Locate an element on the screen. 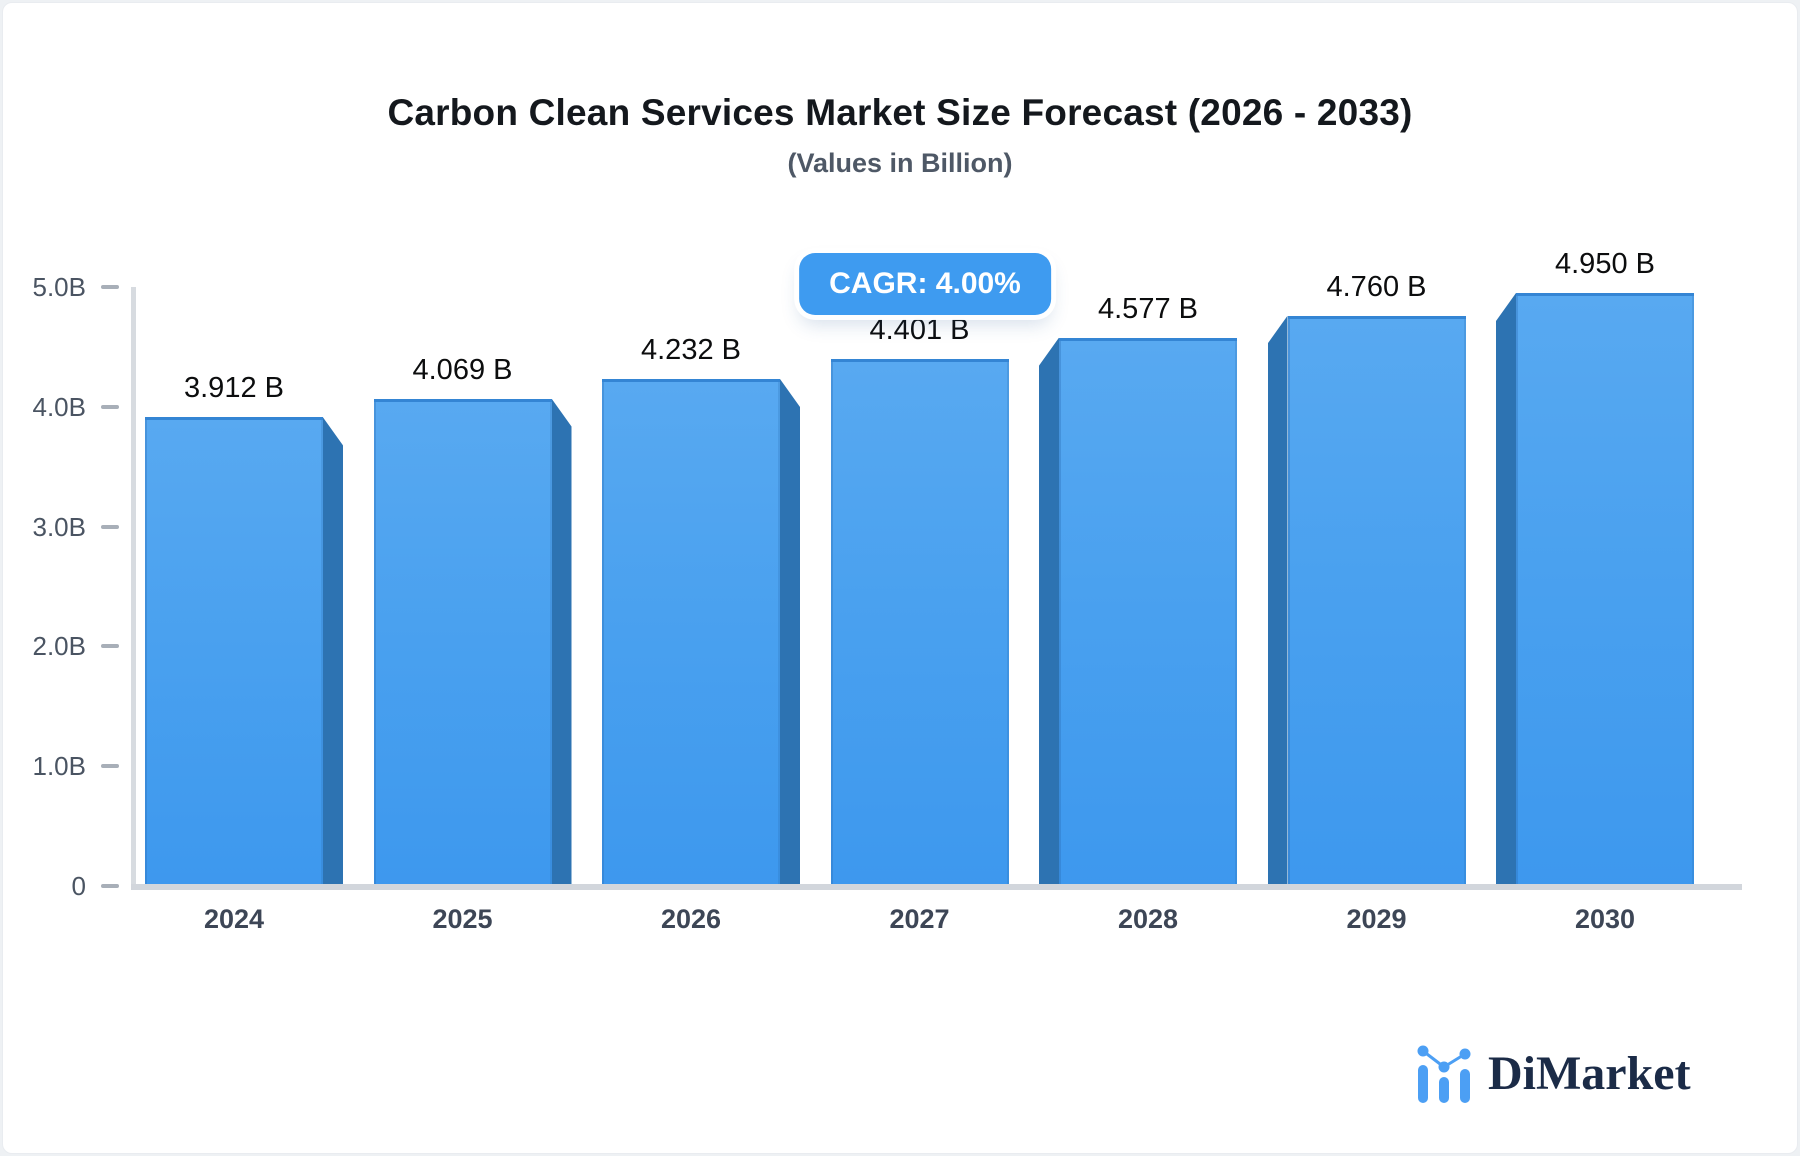 The width and height of the screenshot is (1800, 1156). x-axis-label: 2029 is located at coordinates (1376, 919).